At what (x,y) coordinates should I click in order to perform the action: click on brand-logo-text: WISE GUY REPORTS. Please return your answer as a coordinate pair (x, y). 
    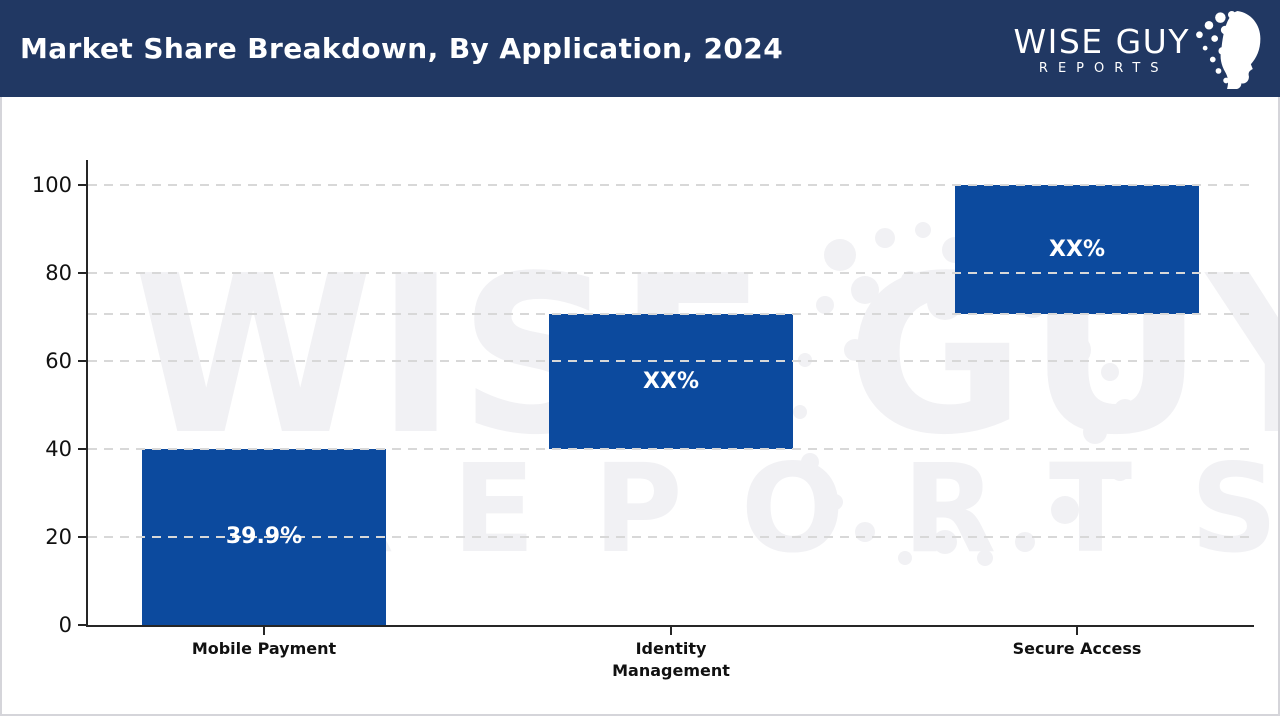
    Looking at the image, I should click on (1101, 49).